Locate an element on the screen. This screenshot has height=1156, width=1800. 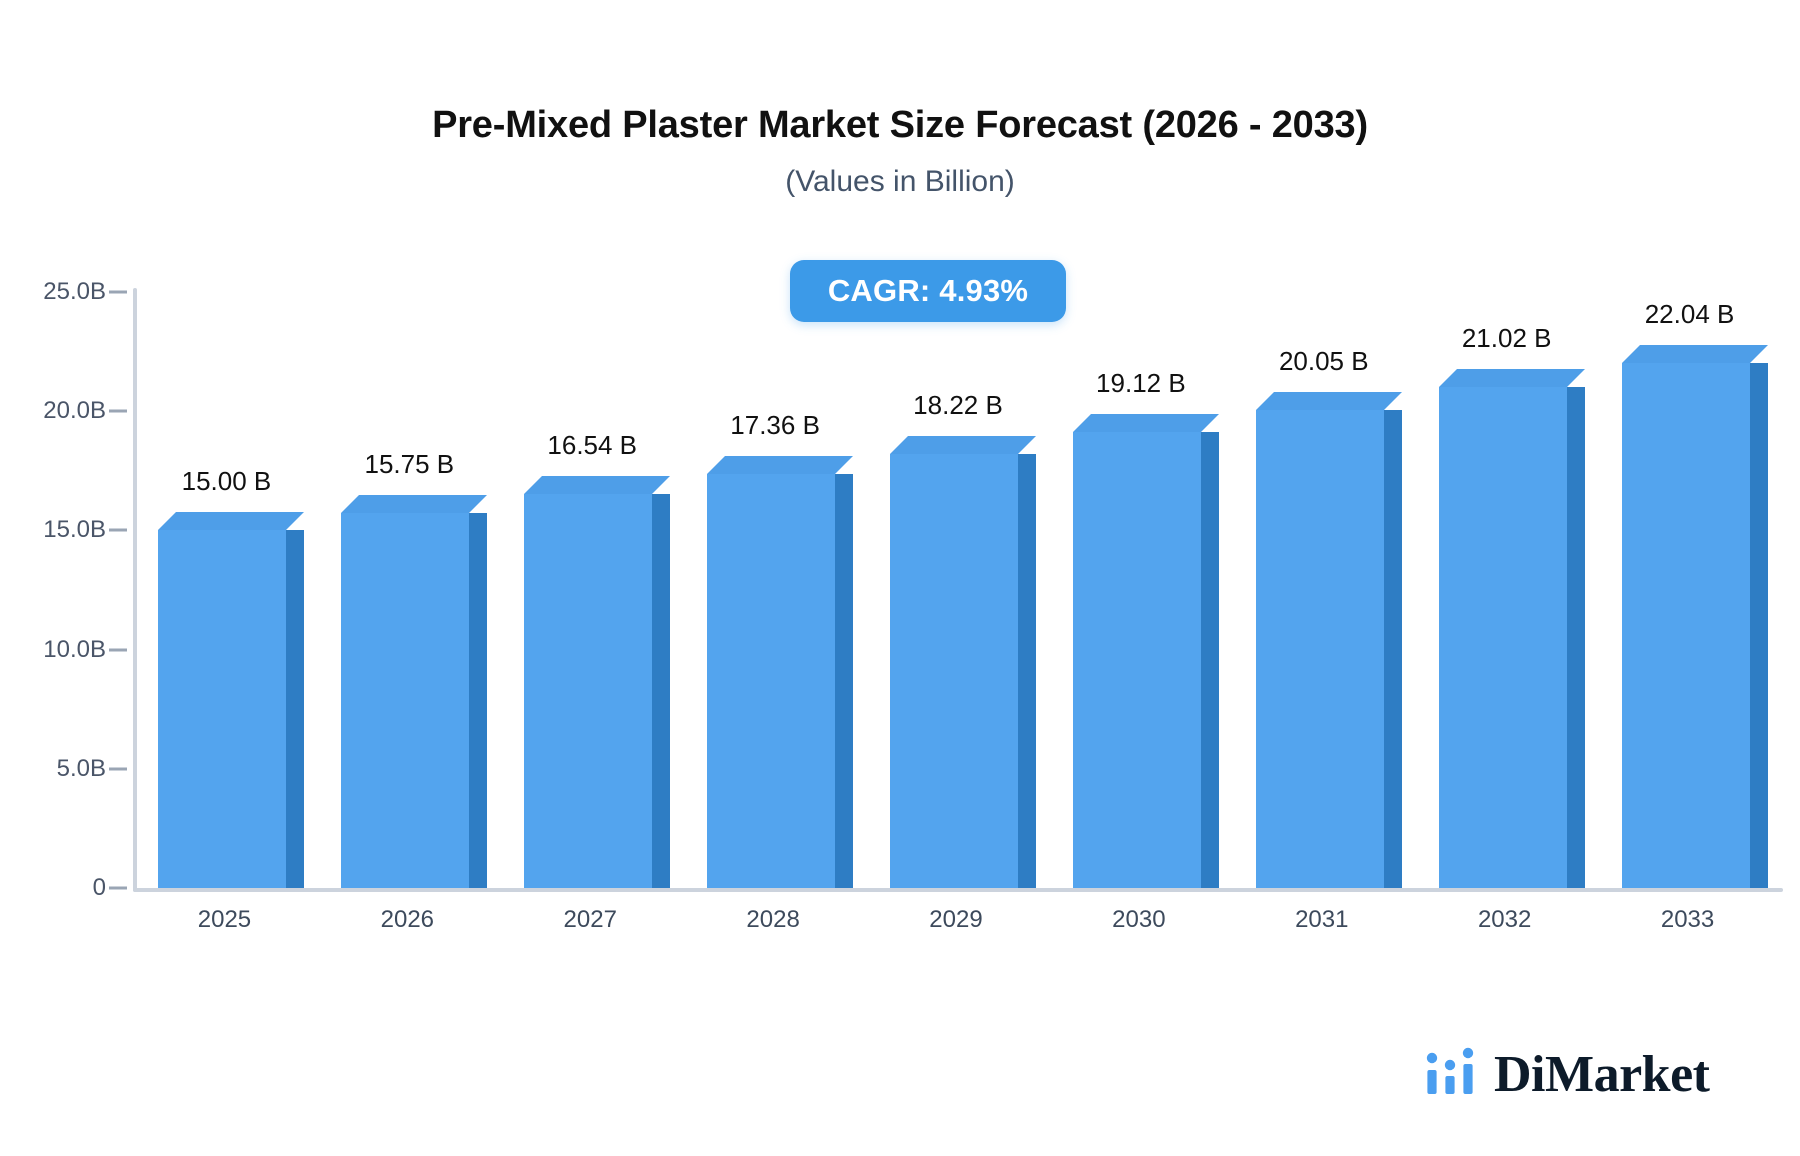
cagr-badge-label: CAGR: 4.93% is located at coordinates (928, 290).